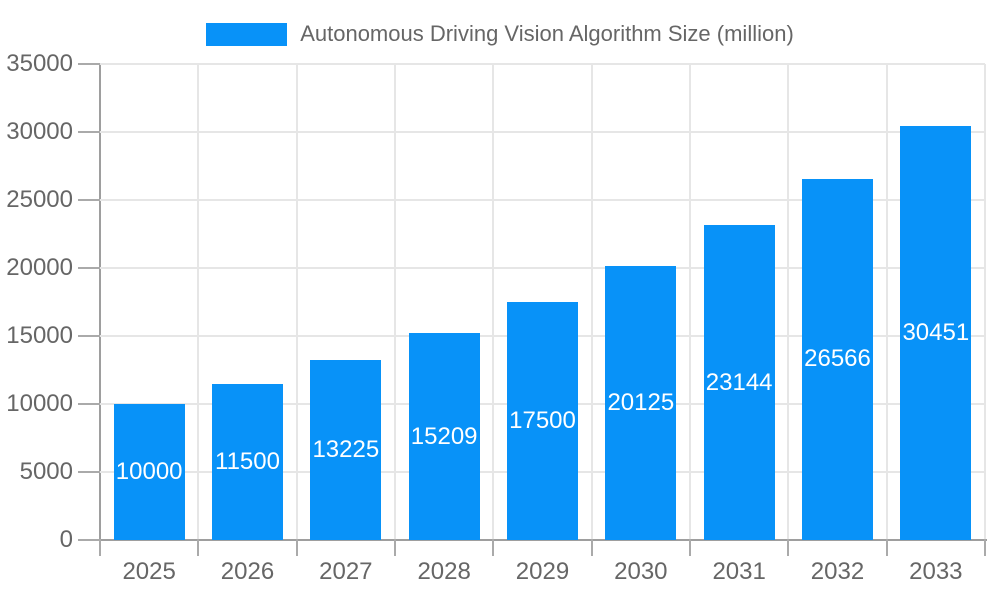 The image size is (1000, 600). I want to click on bar-value-label: 17500, so click(542, 420).